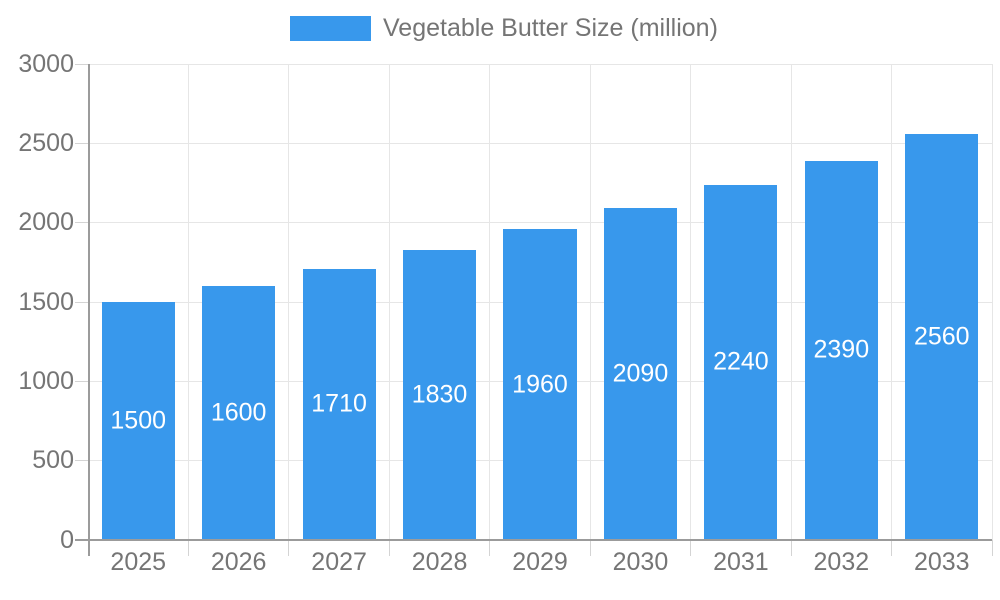 Image resolution: width=1000 pixels, height=600 pixels. I want to click on bar-2026: 1600, so click(239, 413).